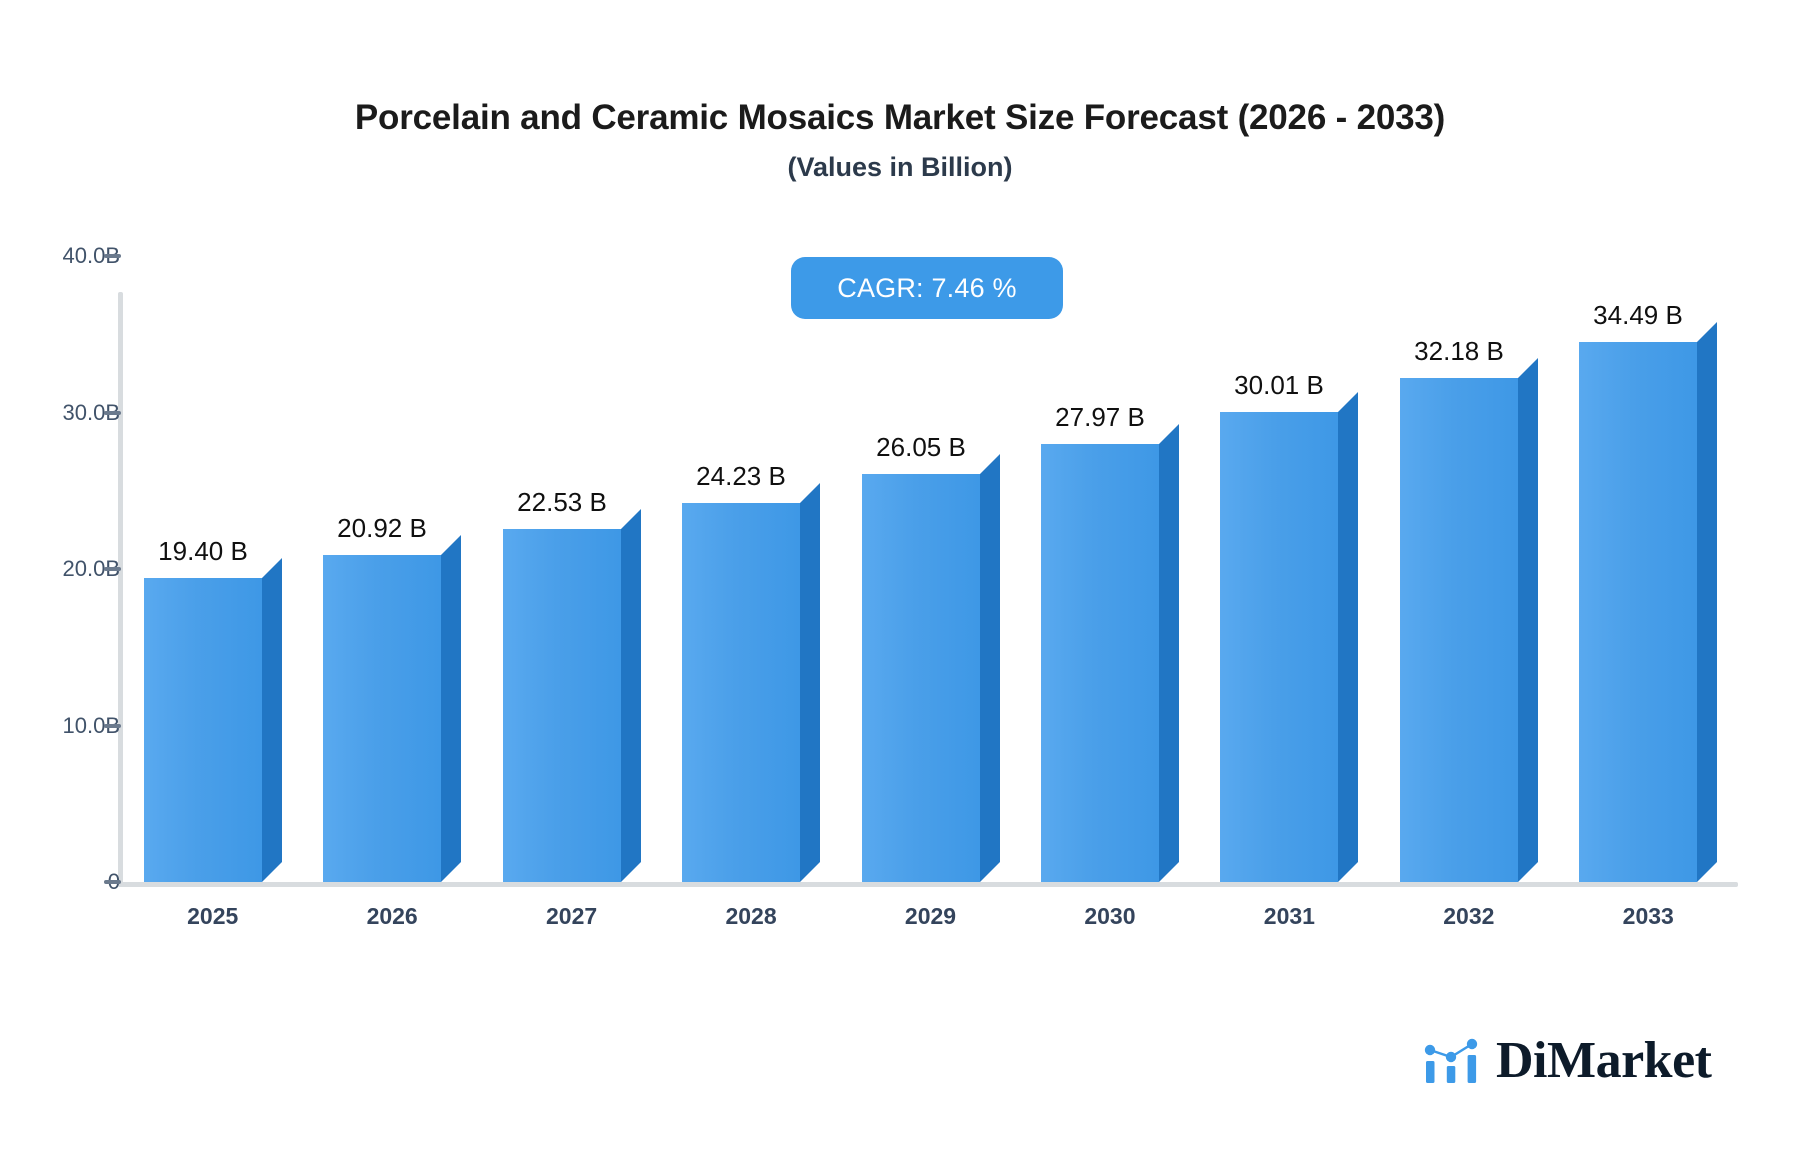 The image size is (1800, 1156). What do you see at coordinates (60, 725) in the screenshot?
I see `y-tick: 10.0B` at bounding box center [60, 725].